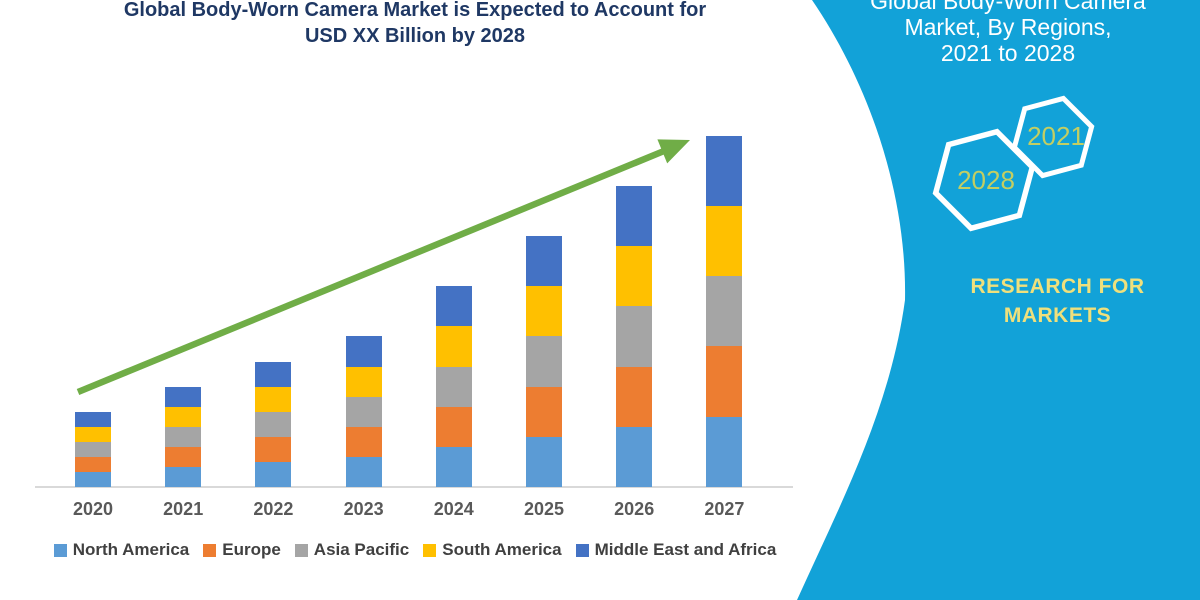 This screenshot has height=600, width=1200. What do you see at coordinates (131, 549) in the screenshot?
I see `legend-label-north-america: North America` at bounding box center [131, 549].